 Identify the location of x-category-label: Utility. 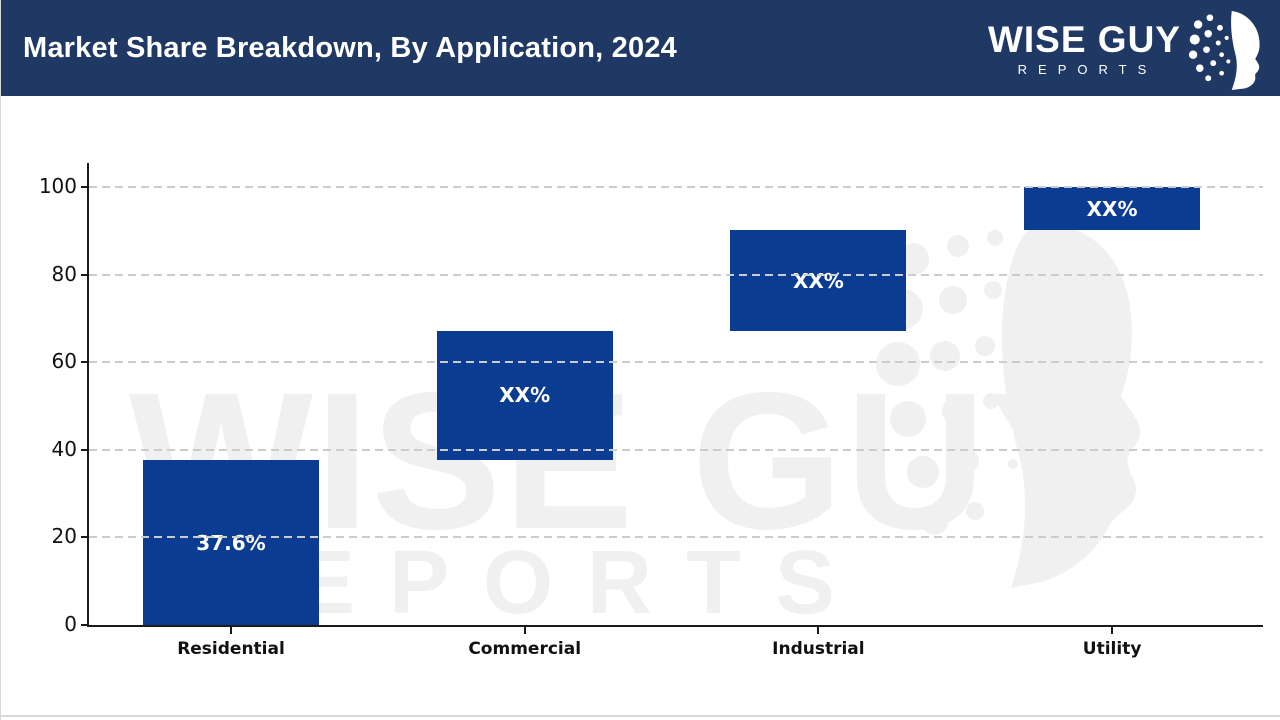
(1112, 649).